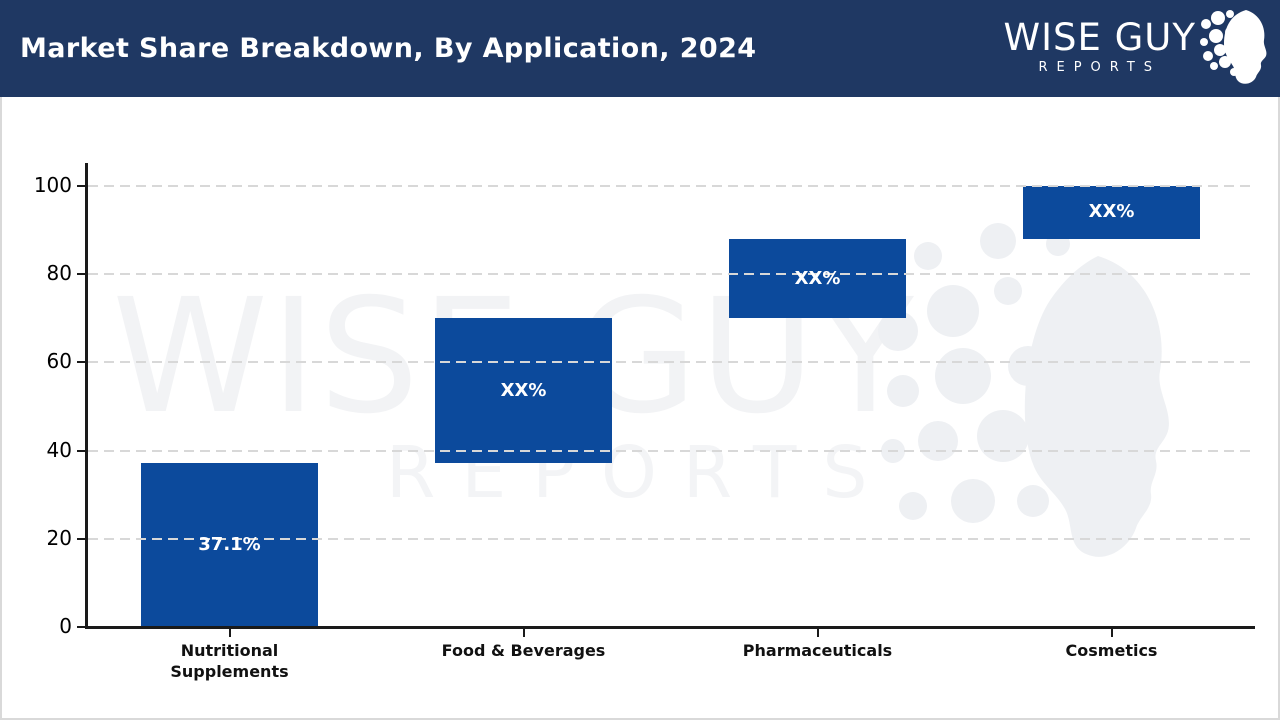  What do you see at coordinates (65, 626) in the screenshot?
I see `y-axis-tick-label: 0` at bounding box center [65, 626].